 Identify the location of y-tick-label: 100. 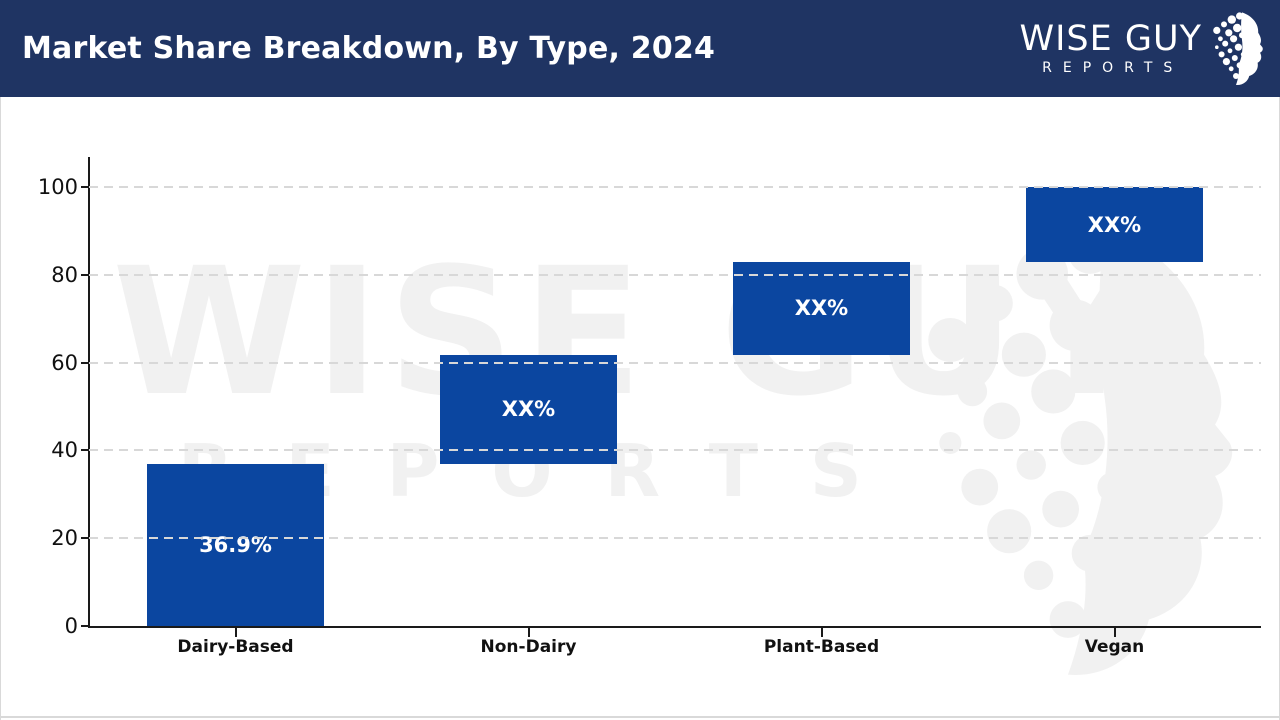
(57, 187).